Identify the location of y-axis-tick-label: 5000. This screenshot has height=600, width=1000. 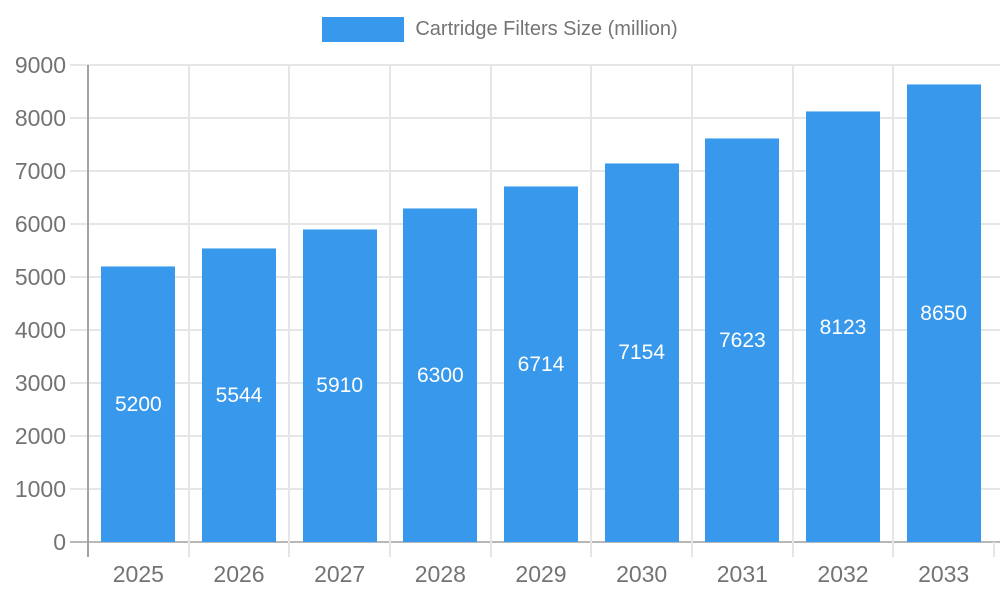
(40, 277).